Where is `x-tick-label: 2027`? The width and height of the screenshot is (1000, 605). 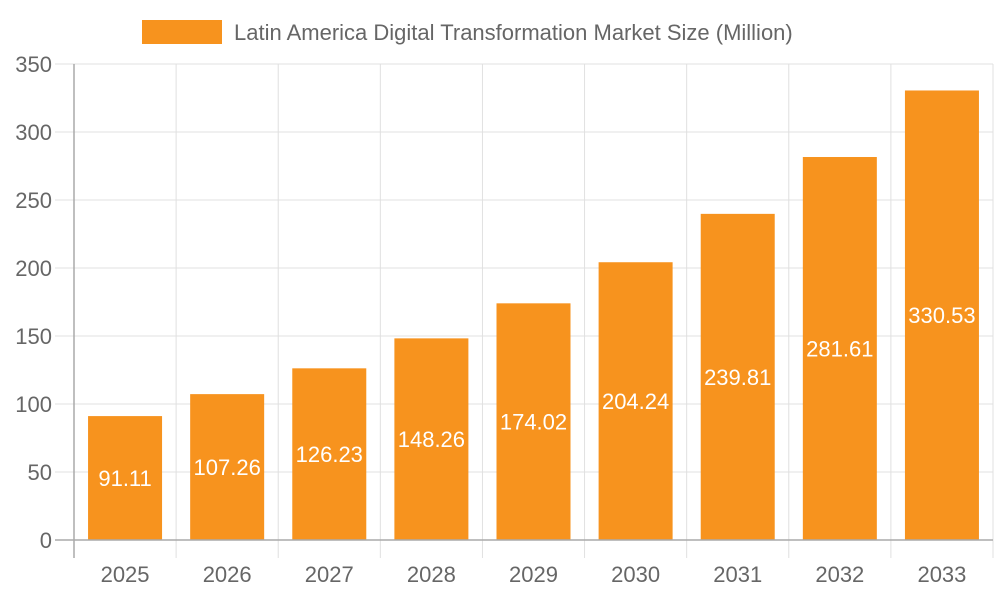 x-tick-label: 2027 is located at coordinates (329, 574).